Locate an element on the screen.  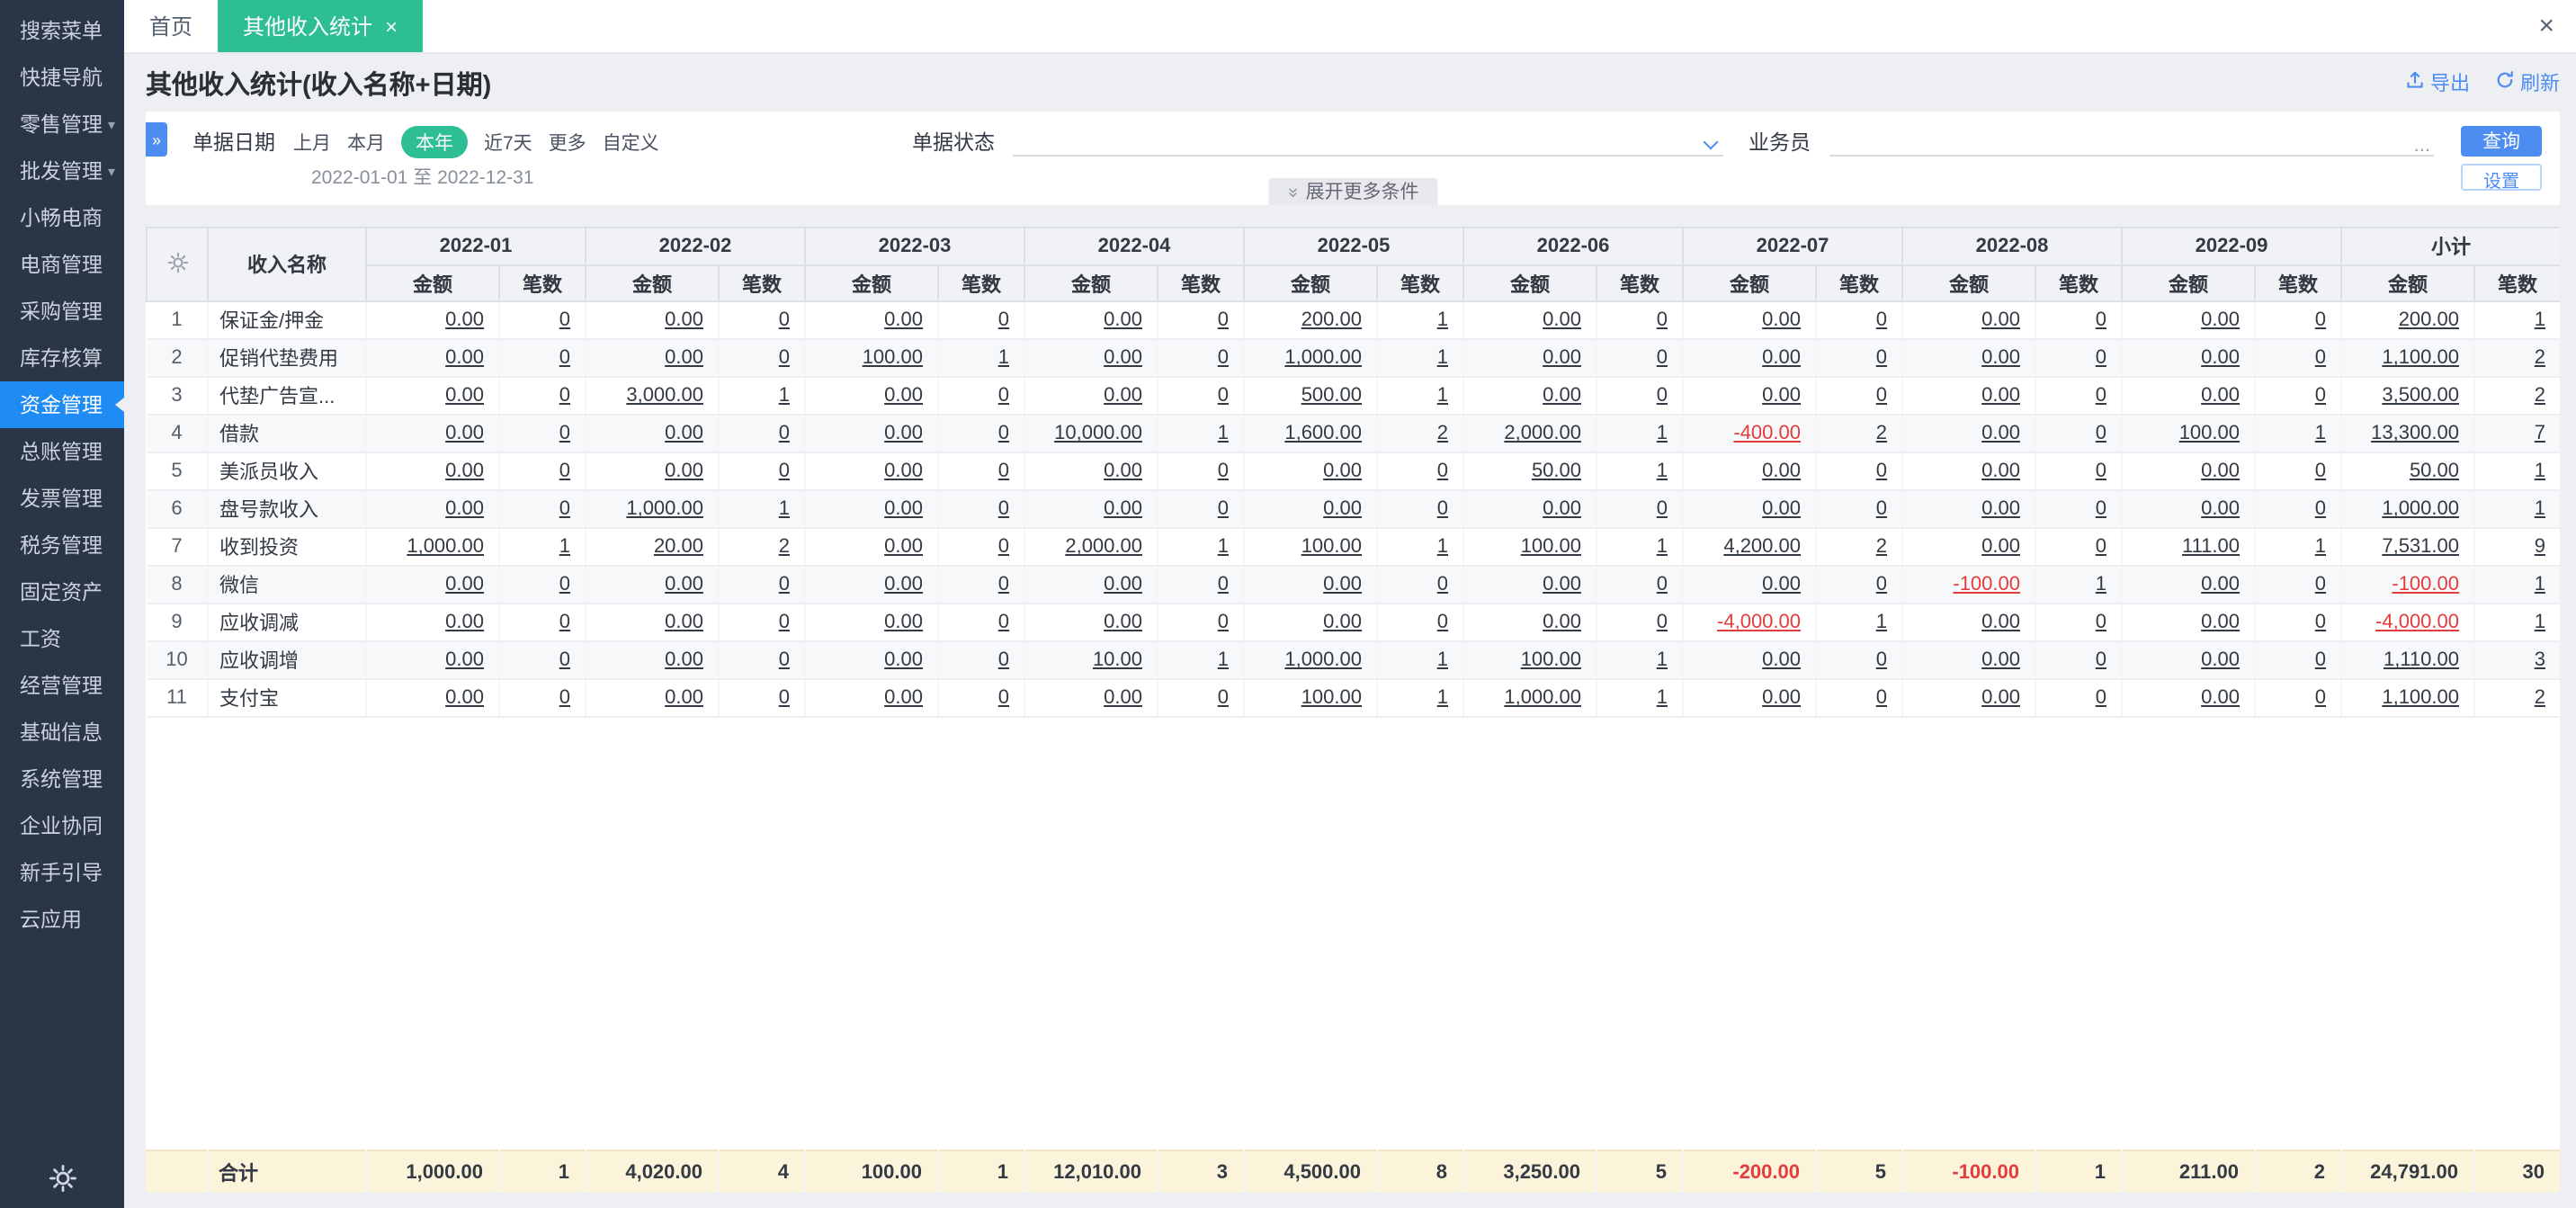
amount-link: 50.00 is located at coordinates (1556, 471).